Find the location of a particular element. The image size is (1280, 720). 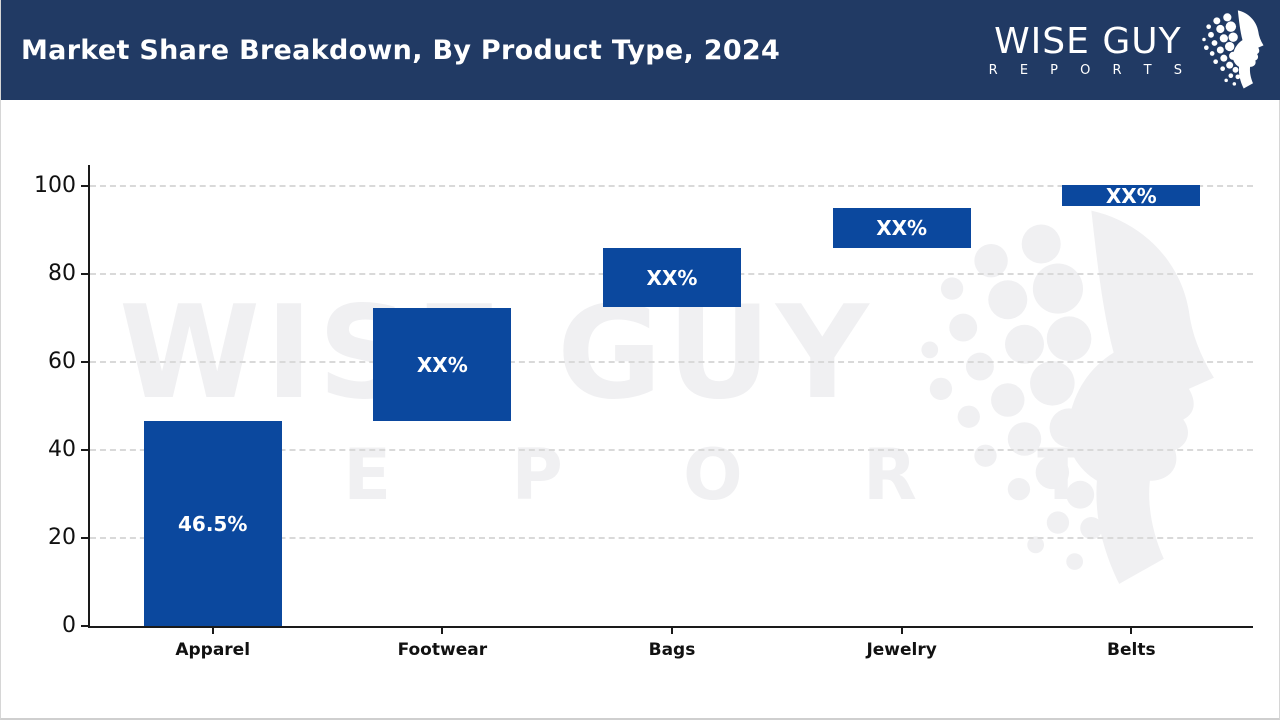

bar-belts: XX% is located at coordinates (1131, 195).